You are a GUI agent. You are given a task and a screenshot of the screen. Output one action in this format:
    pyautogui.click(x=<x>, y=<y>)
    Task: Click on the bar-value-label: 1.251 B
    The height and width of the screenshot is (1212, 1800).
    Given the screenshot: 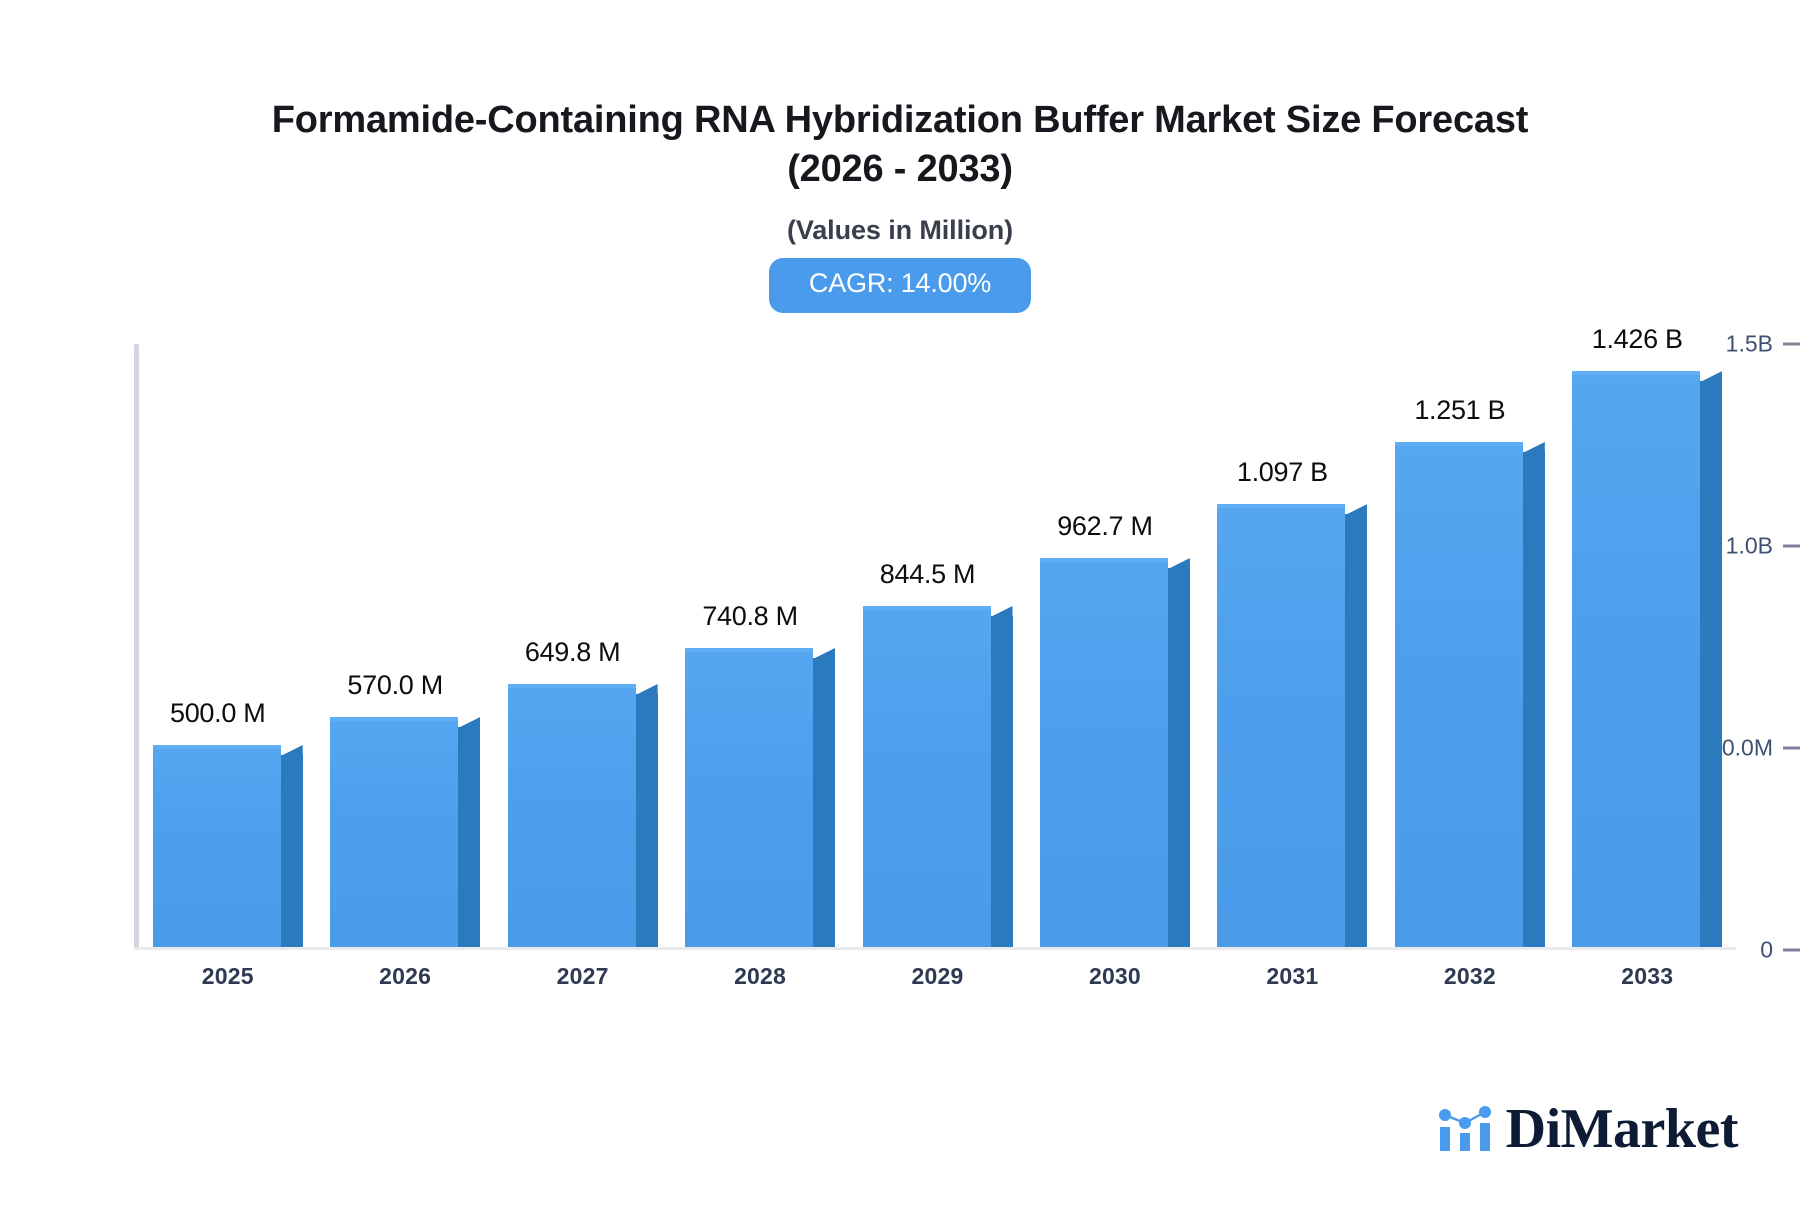 What is the action you would take?
    pyautogui.click(x=1460, y=410)
    